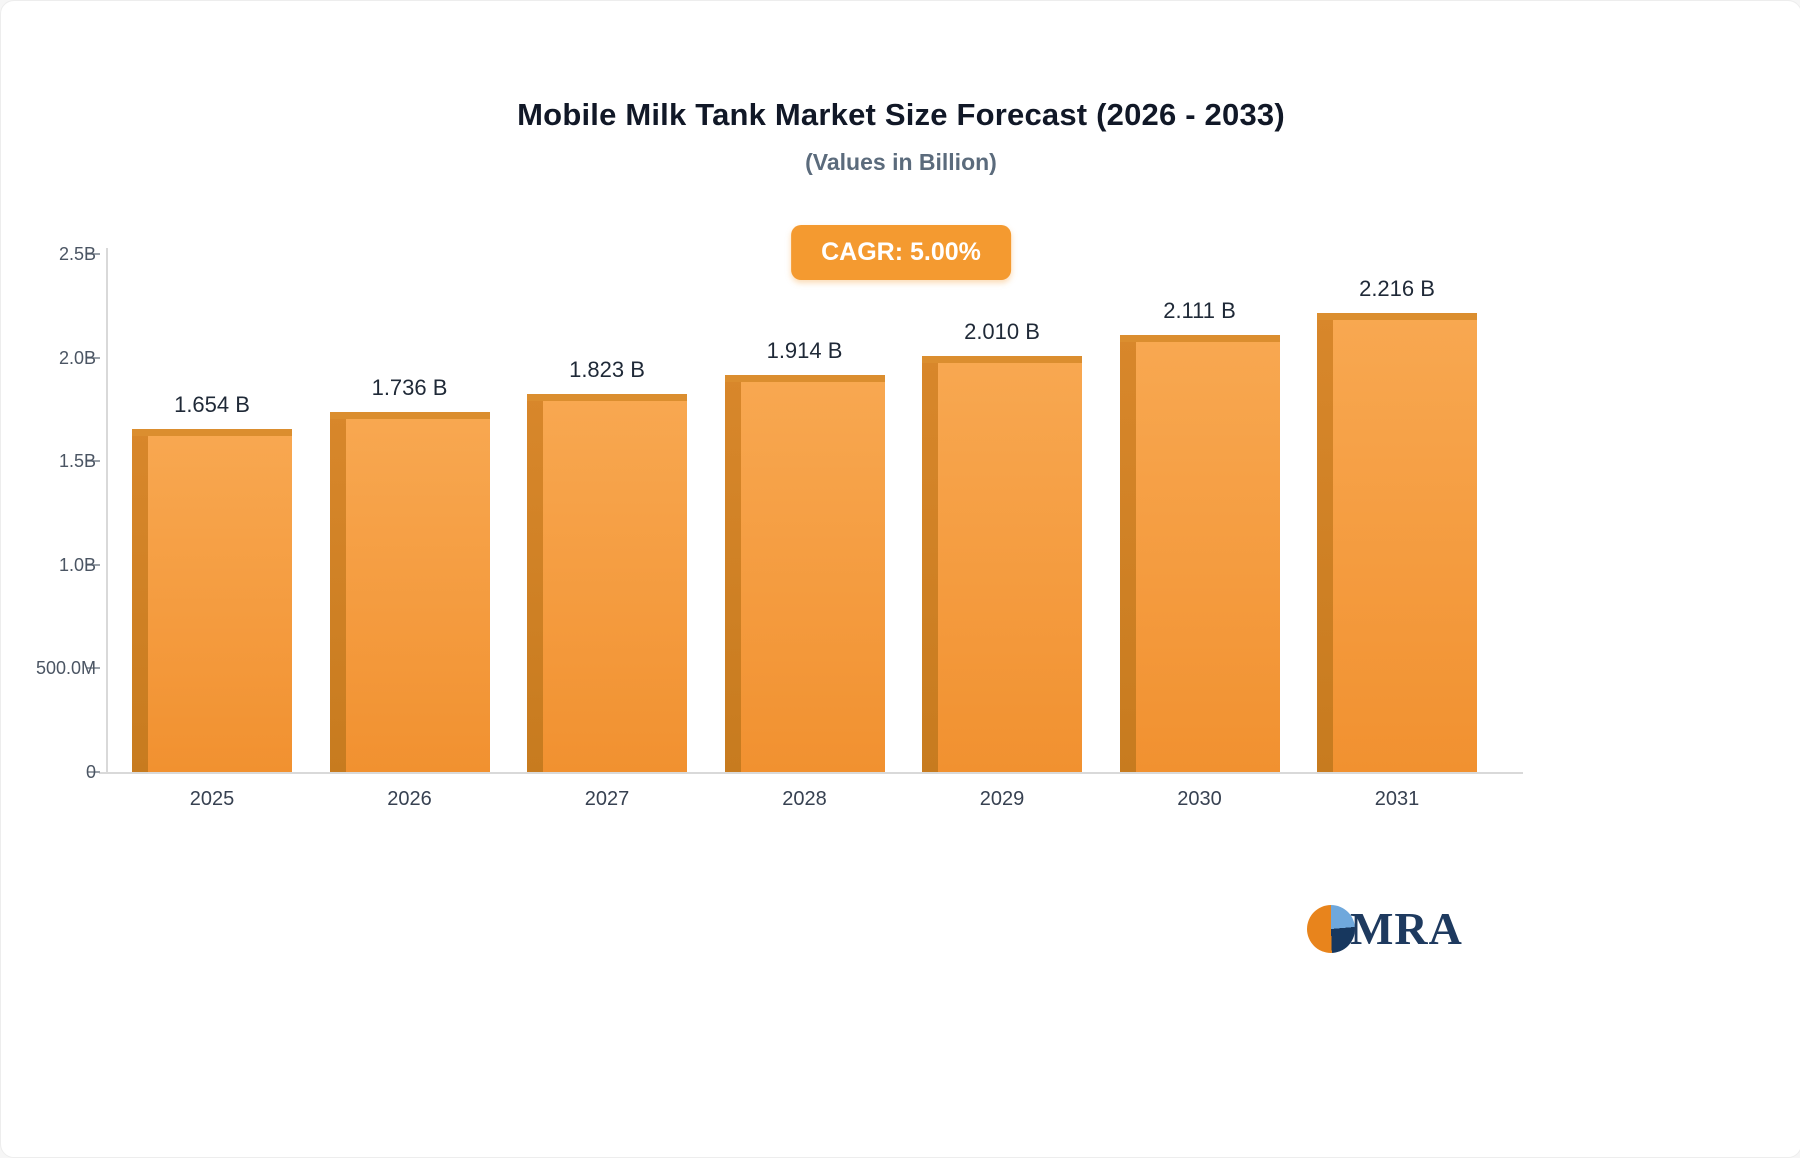 This screenshot has height=1158, width=1800. What do you see at coordinates (1002, 799) in the screenshot?
I see `x-axis-label: 2029` at bounding box center [1002, 799].